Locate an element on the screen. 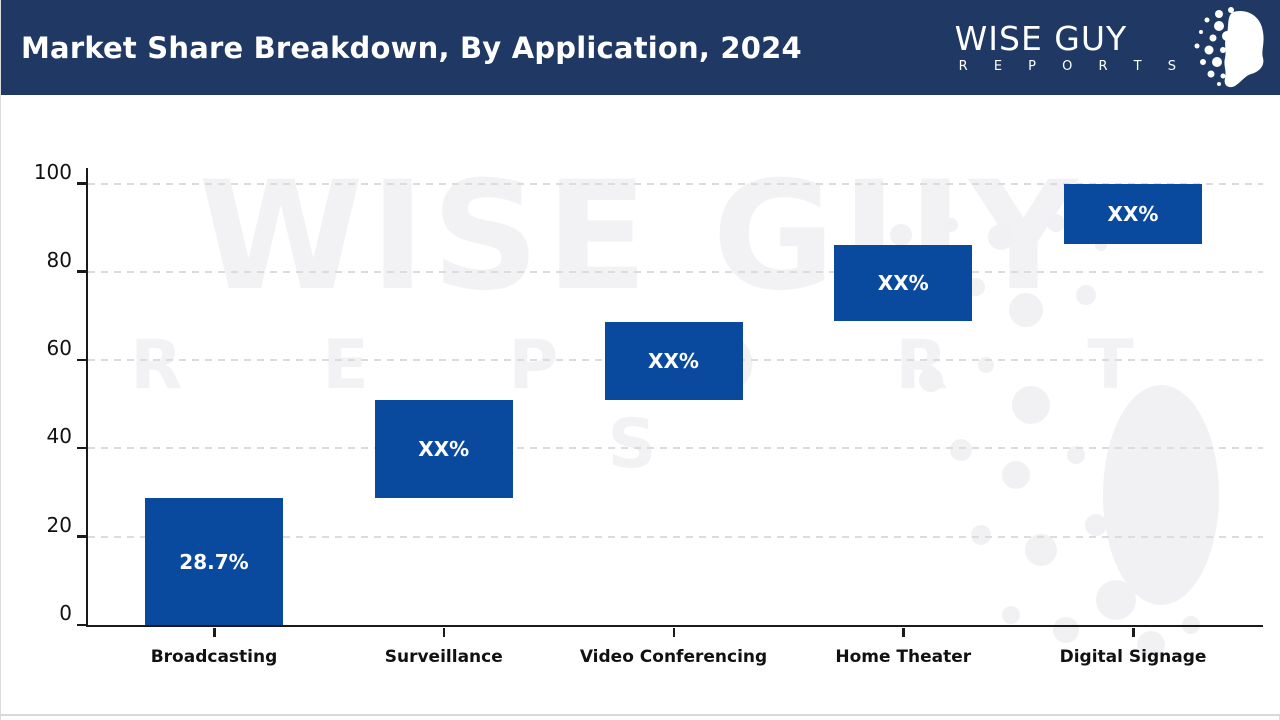 This screenshot has height=720, width=1280. bar-digital-signage: XX% is located at coordinates (1133, 214).